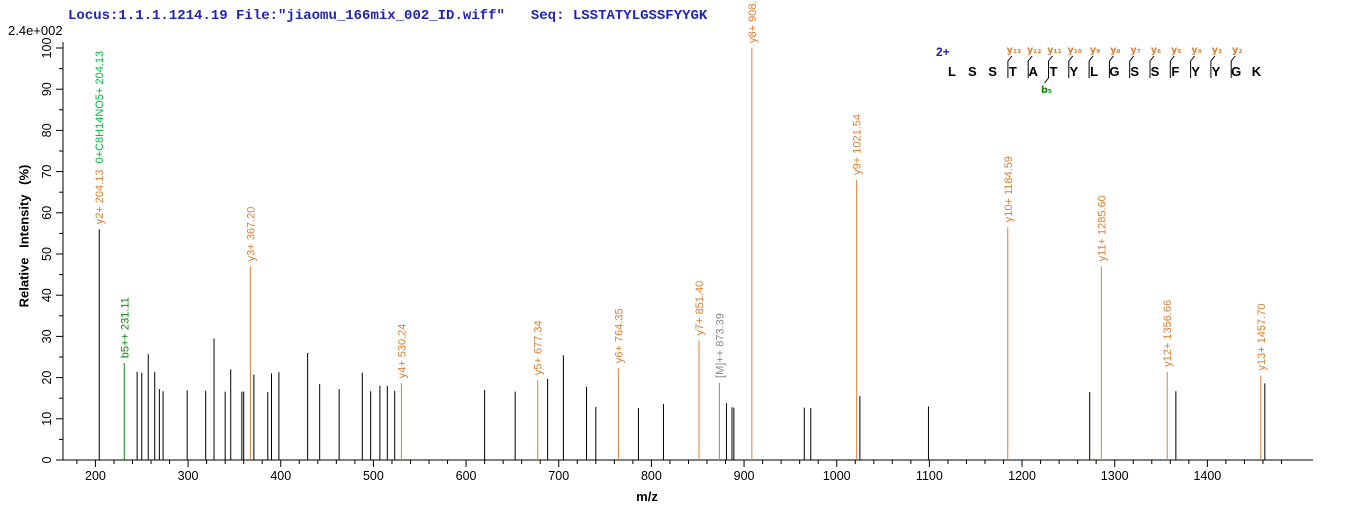  What do you see at coordinates (402, 351) in the screenshot?
I see `peak-label: y4+ 530.24` at bounding box center [402, 351].